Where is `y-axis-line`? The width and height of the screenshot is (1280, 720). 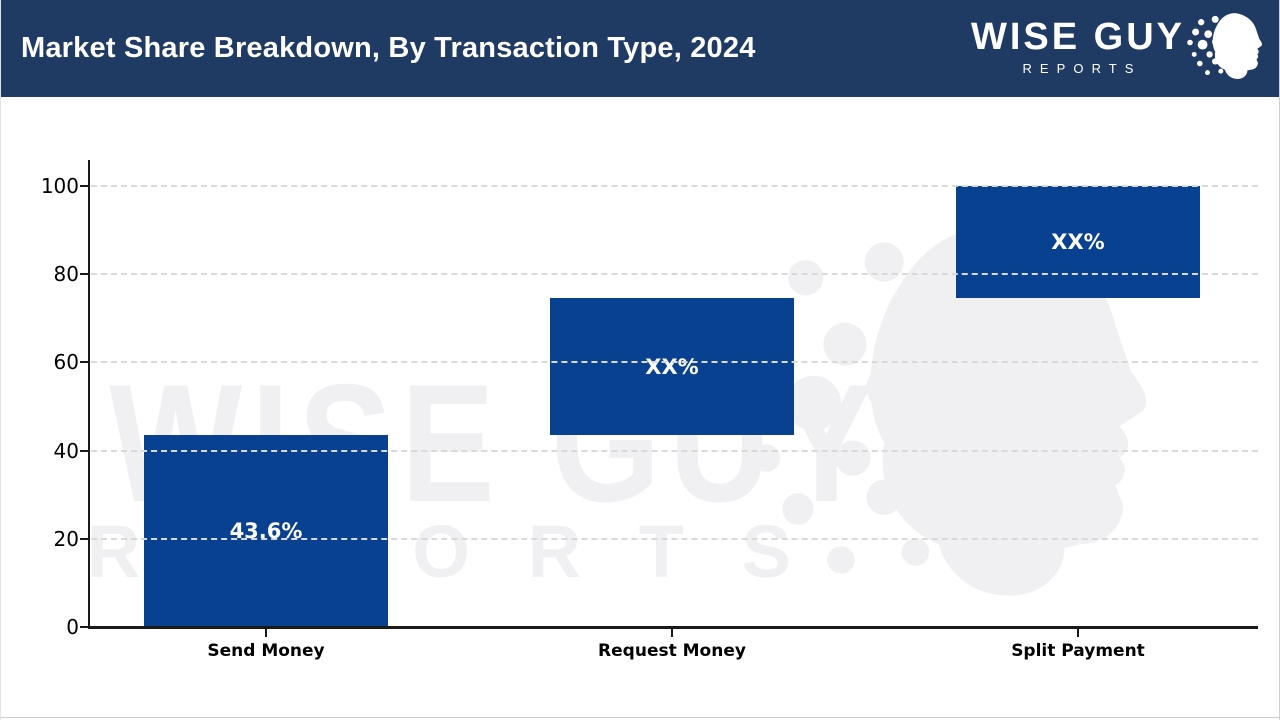
y-axis-line is located at coordinates (89, 394).